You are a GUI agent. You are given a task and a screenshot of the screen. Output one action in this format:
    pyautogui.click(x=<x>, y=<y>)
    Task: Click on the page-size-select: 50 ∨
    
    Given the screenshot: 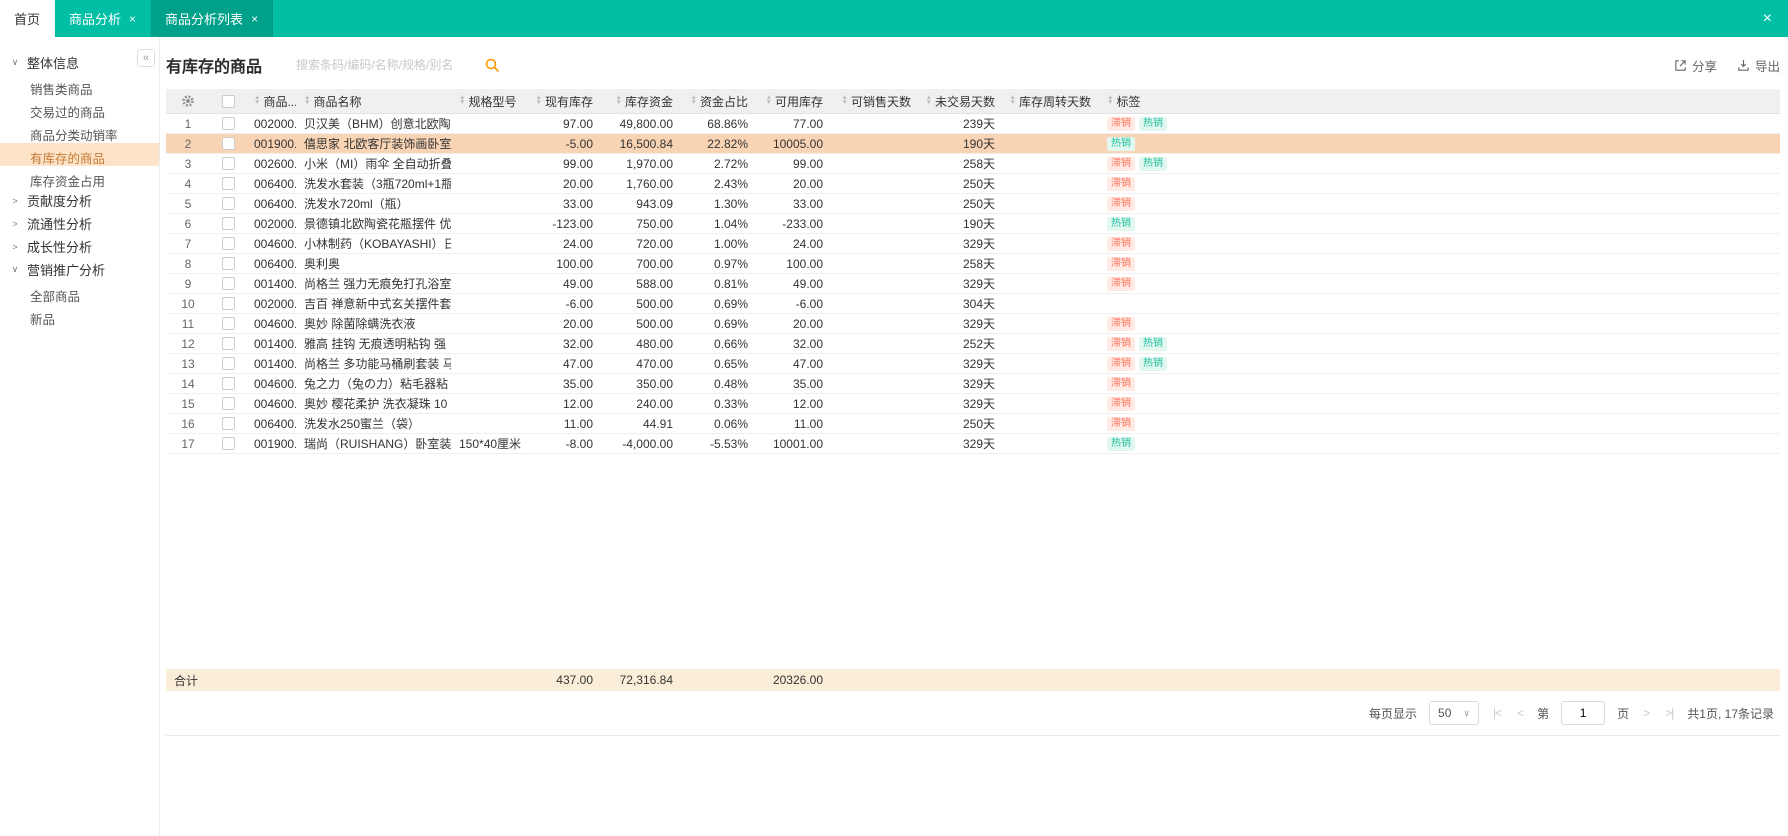 What is the action you would take?
    pyautogui.click(x=1454, y=713)
    